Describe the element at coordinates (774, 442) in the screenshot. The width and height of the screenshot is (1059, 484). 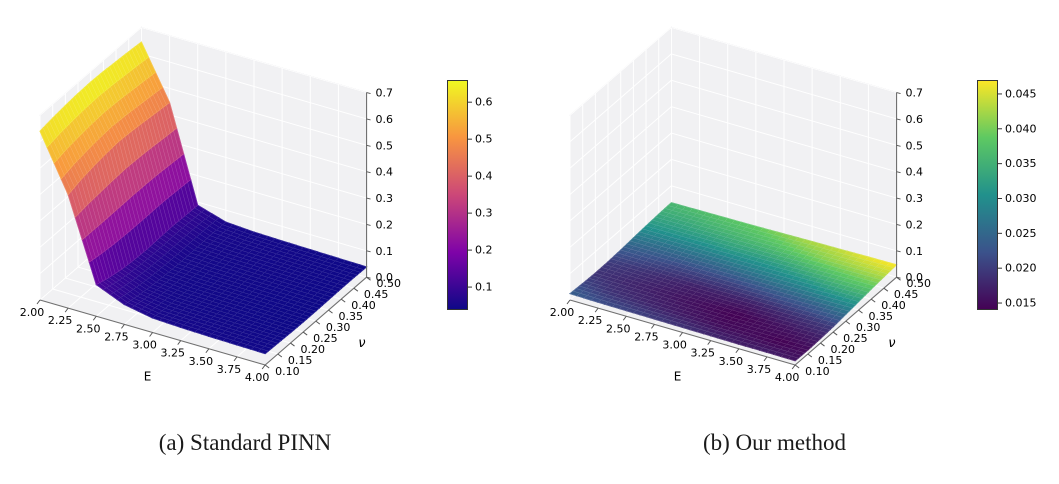
I see `caption-our-method: (b) Our method` at that location.